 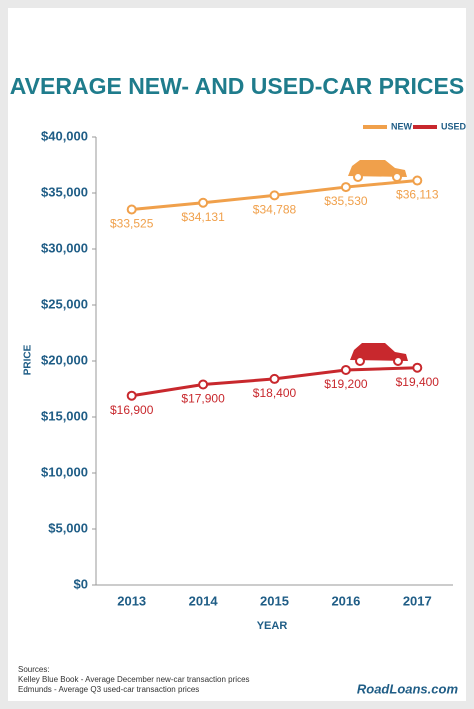 What do you see at coordinates (204, 600) in the screenshot?
I see `x-tick-label: 2014` at bounding box center [204, 600].